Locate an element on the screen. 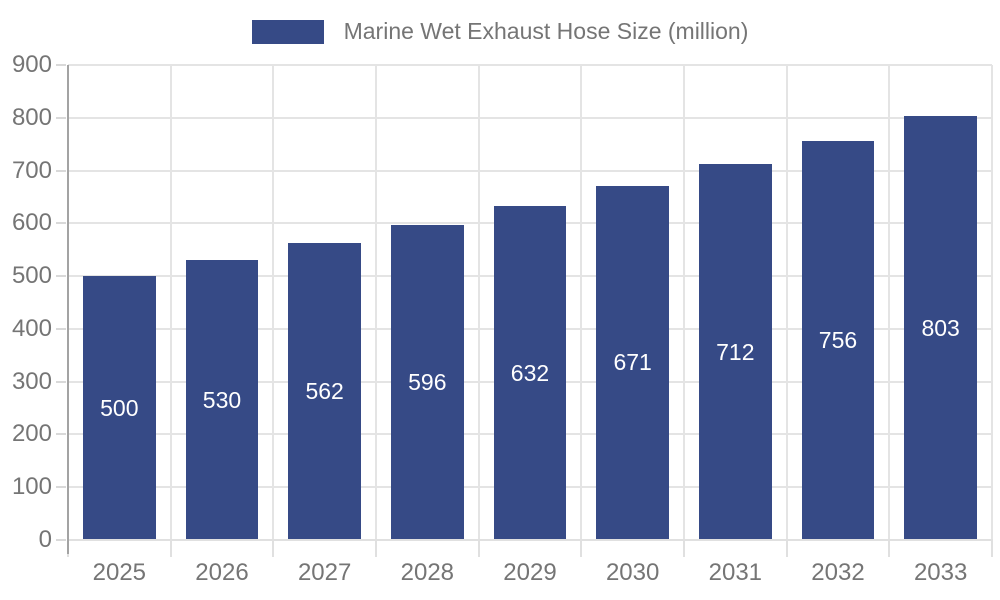  y-tick-label: 200 is located at coordinates (31, 434).